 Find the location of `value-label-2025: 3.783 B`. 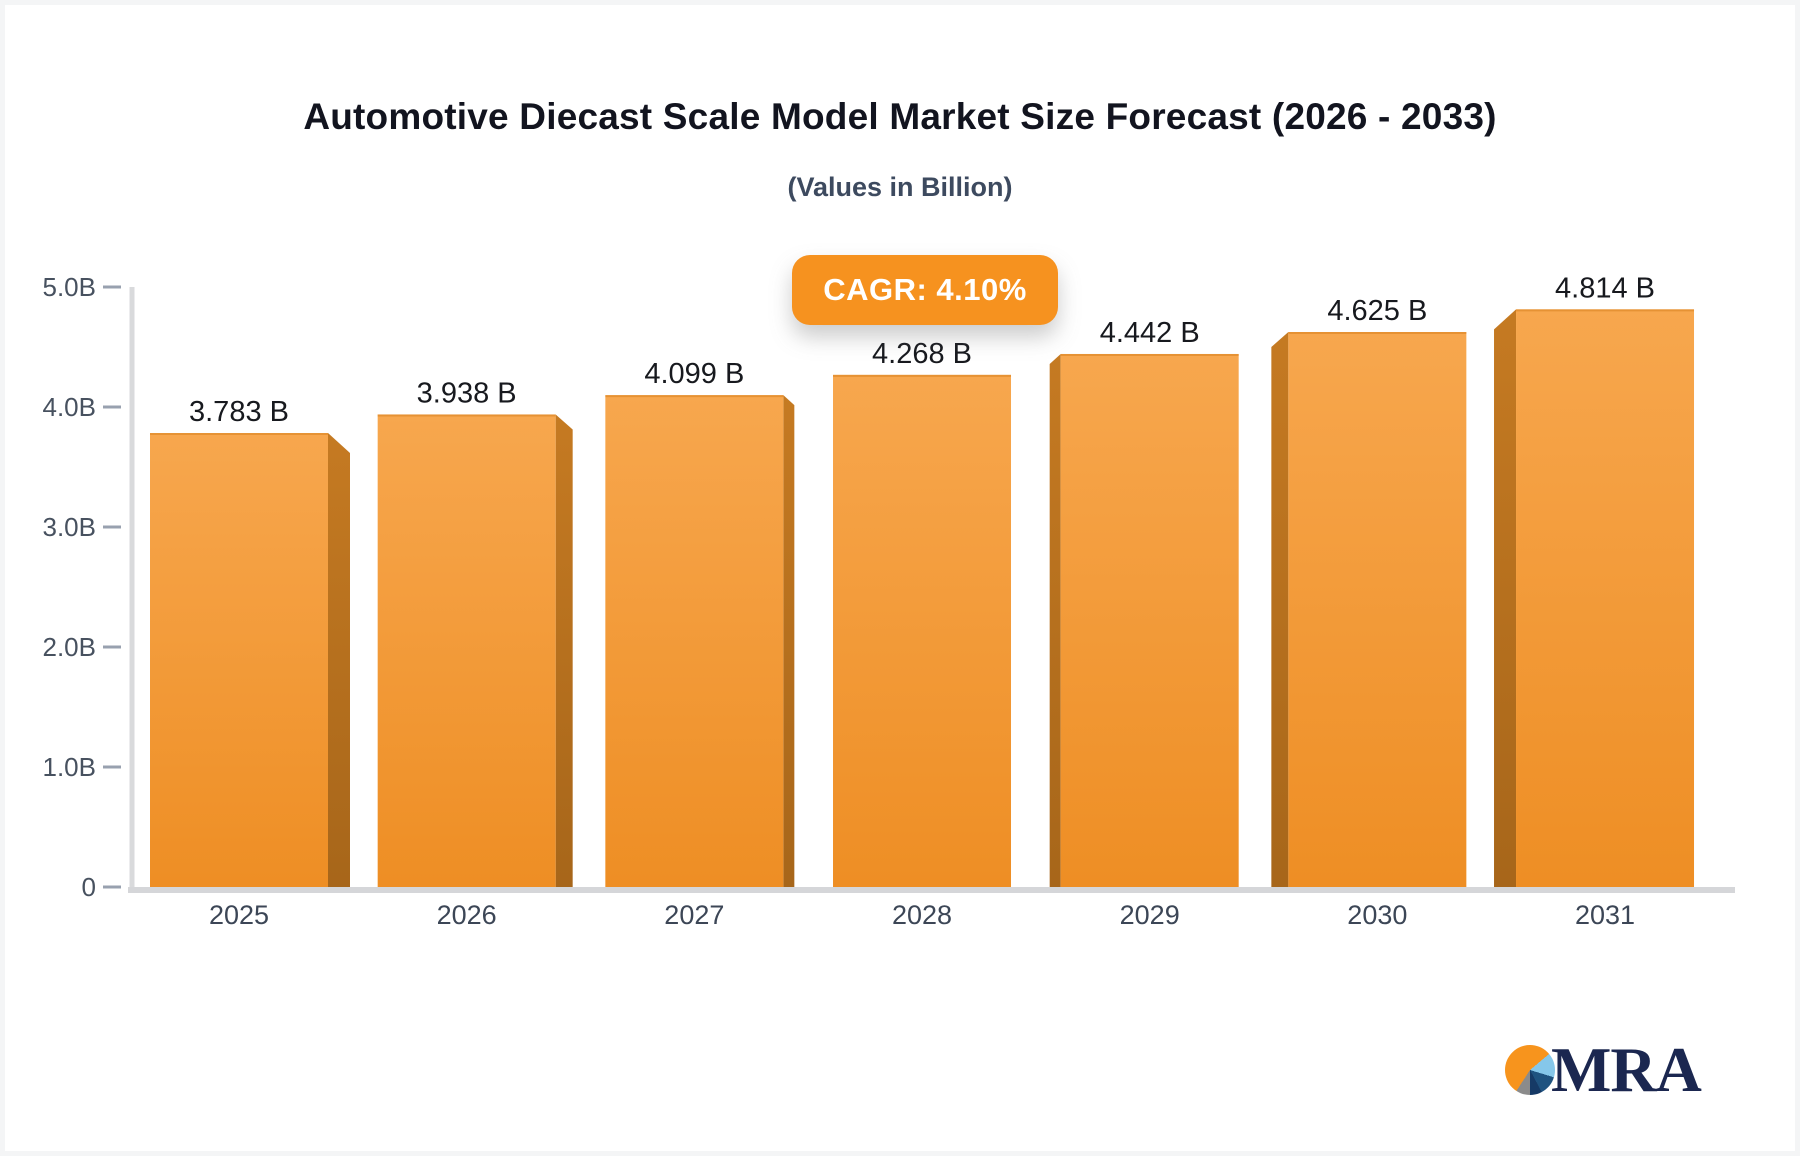

value-label-2025: 3.783 B is located at coordinates (239, 412).